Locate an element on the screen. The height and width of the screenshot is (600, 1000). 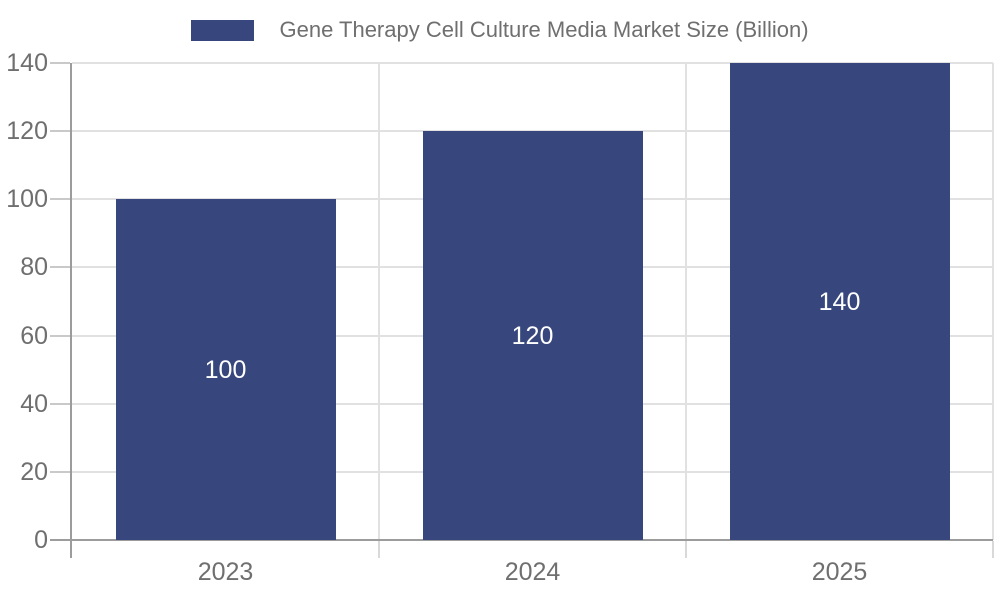
y-gridline is located at coordinates (532, 63).